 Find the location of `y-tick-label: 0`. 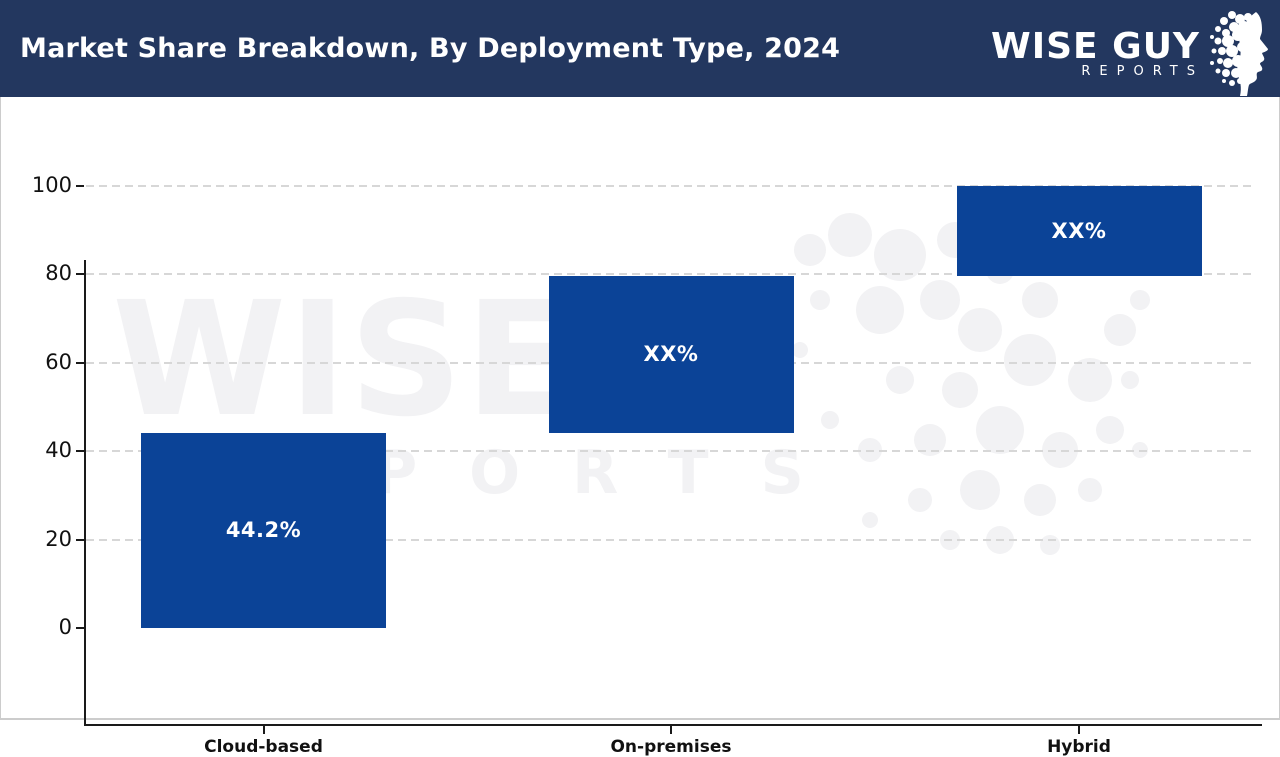

y-tick-label: 0 is located at coordinates (65, 627).